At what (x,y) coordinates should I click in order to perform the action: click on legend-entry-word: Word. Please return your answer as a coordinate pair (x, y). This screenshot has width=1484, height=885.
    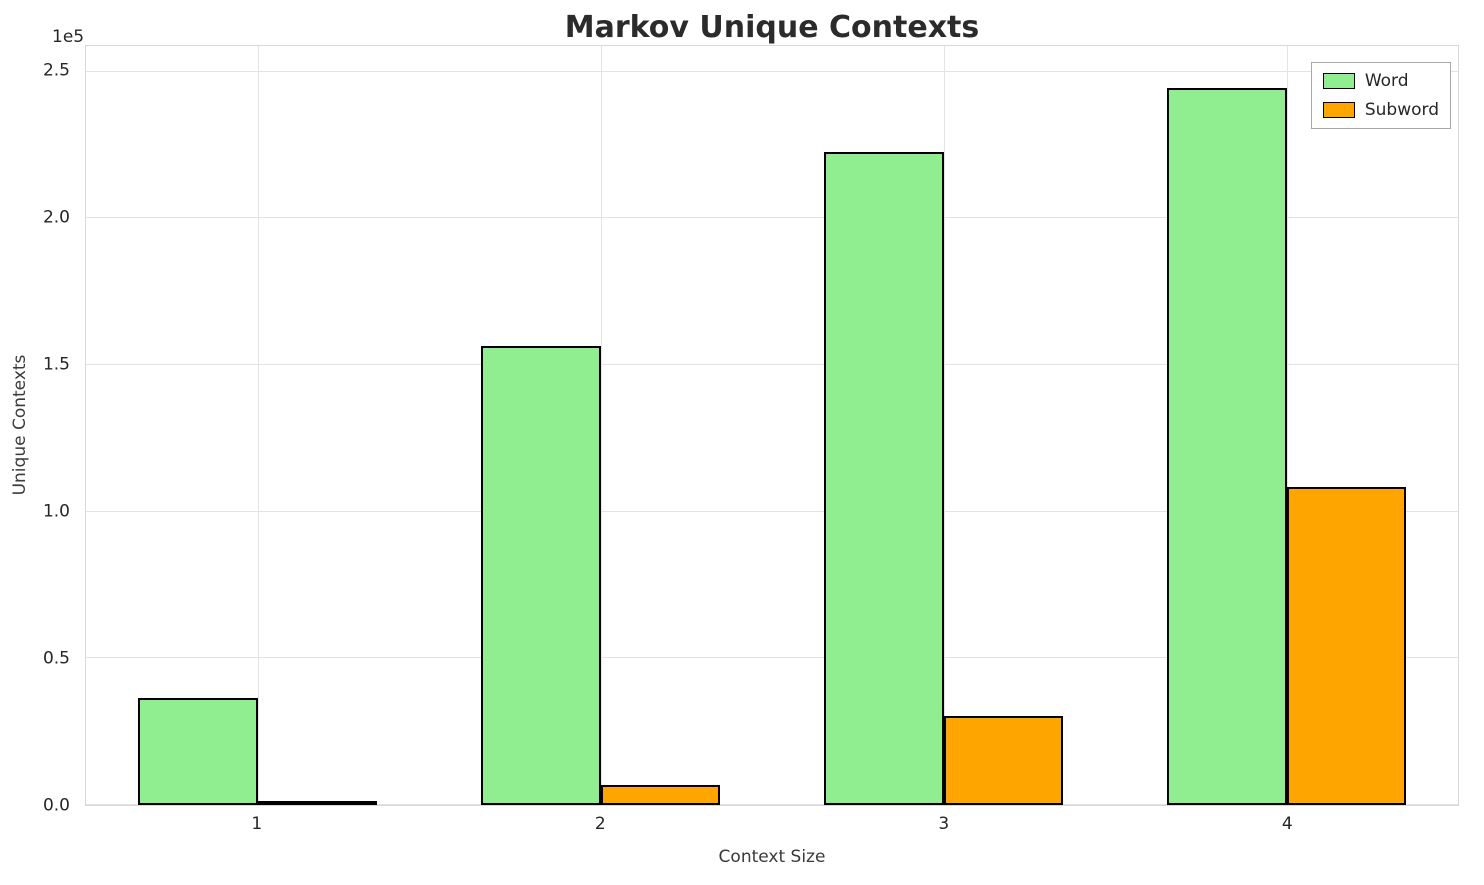
    Looking at the image, I should click on (1380, 81).